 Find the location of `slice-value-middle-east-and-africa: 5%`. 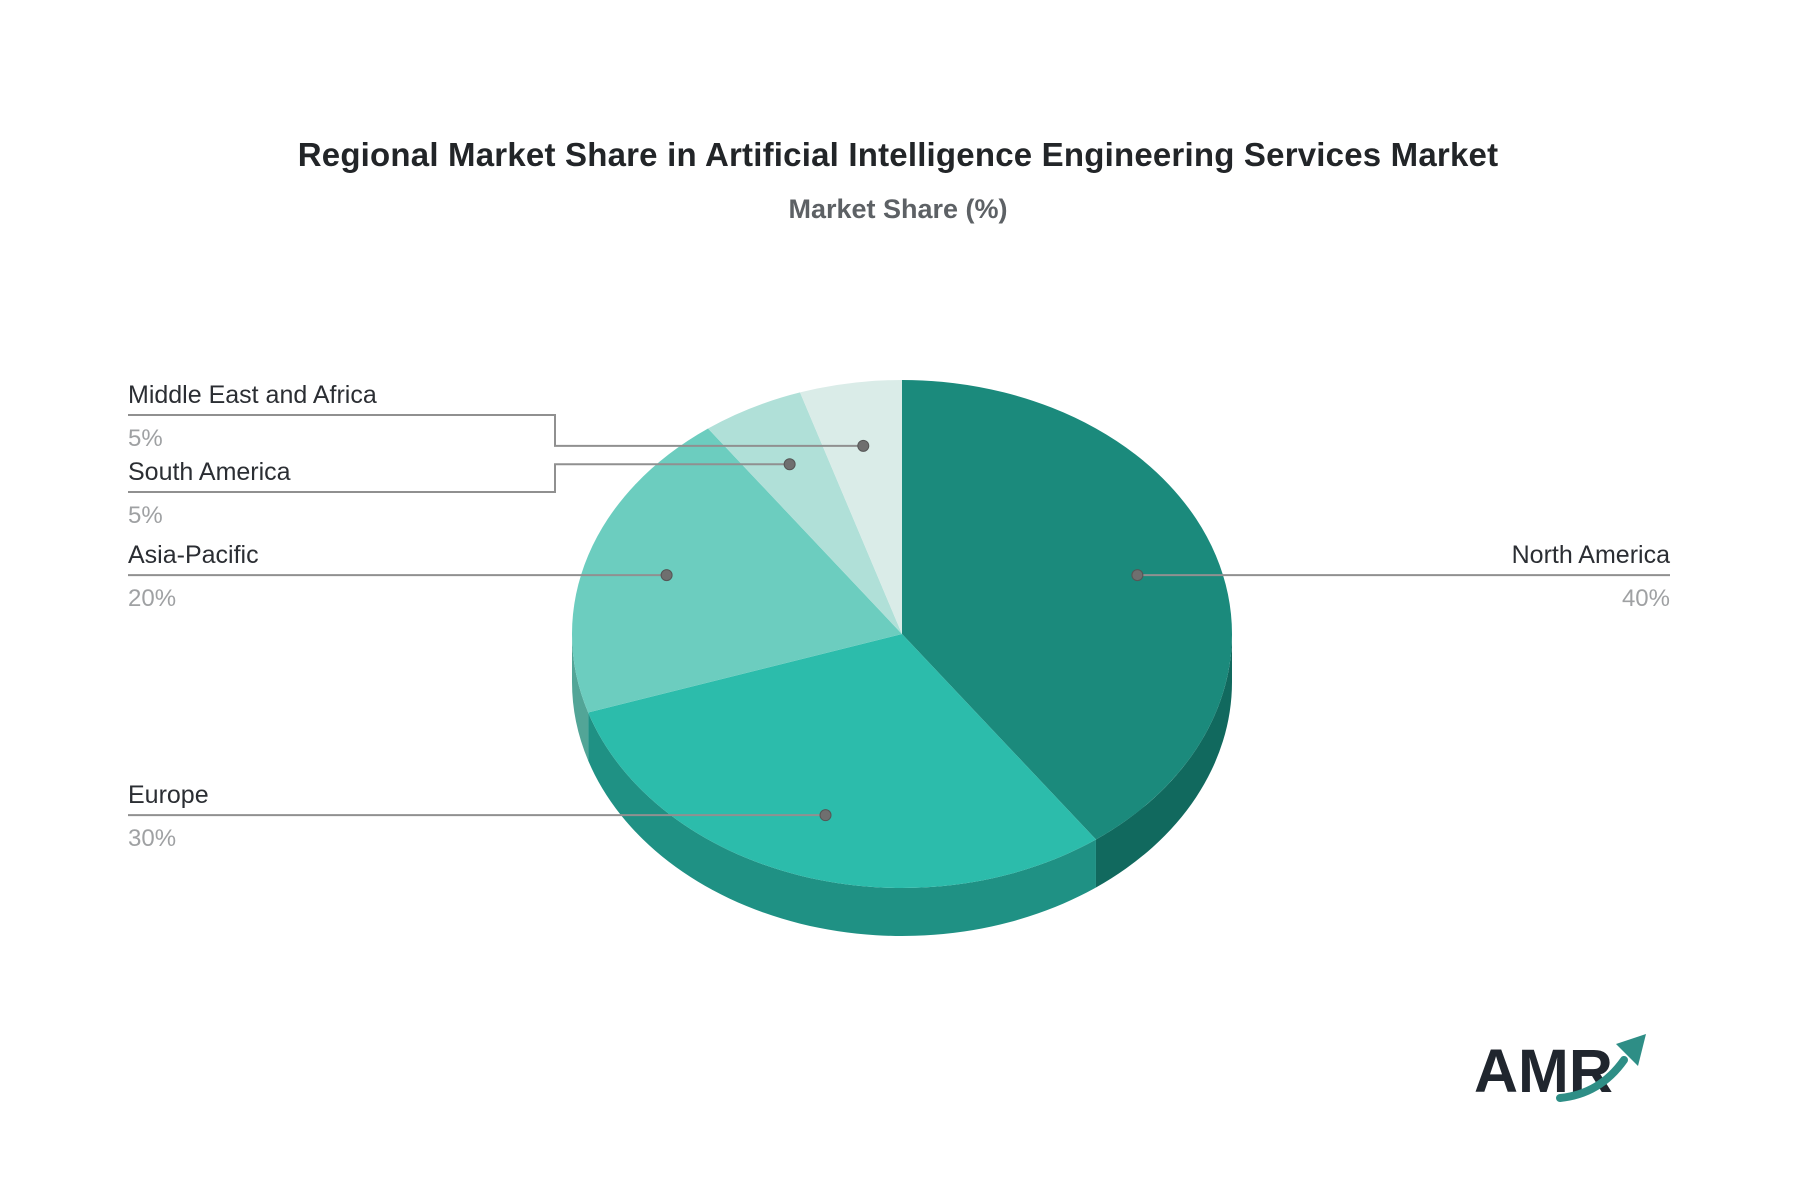

slice-value-middle-east-and-africa: 5% is located at coordinates (145, 438).